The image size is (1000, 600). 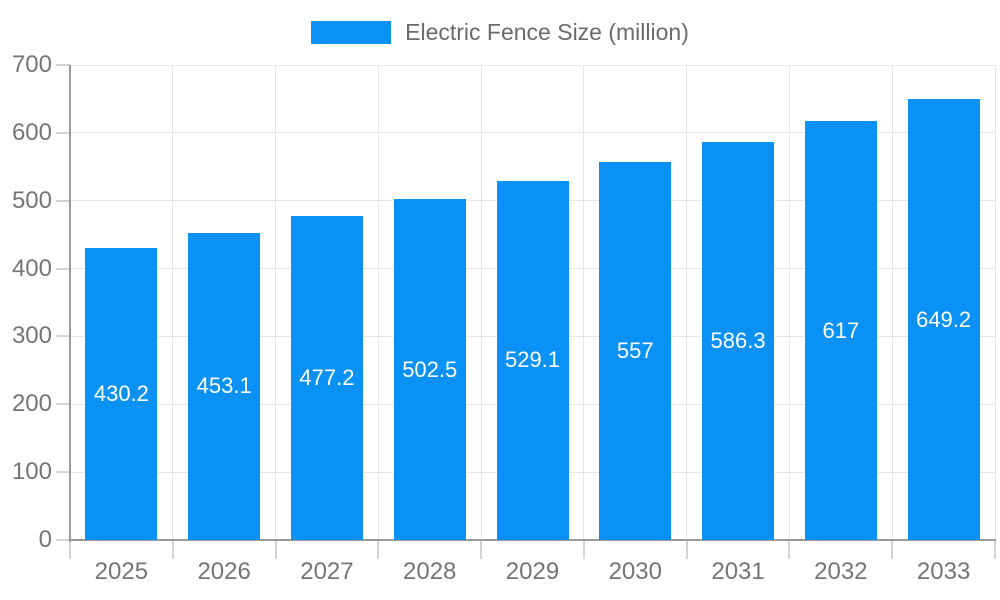 What do you see at coordinates (31, 336) in the screenshot?
I see `y-axis-label: 300` at bounding box center [31, 336].